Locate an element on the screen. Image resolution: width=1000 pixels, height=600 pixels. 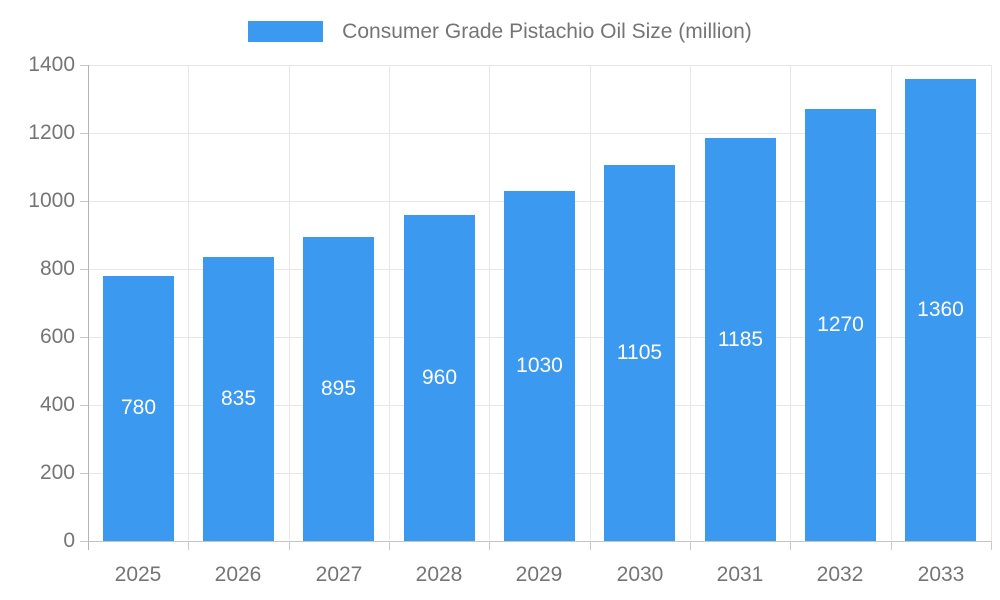
y-tick-label: 1400 is located at coordinates (51, 64).